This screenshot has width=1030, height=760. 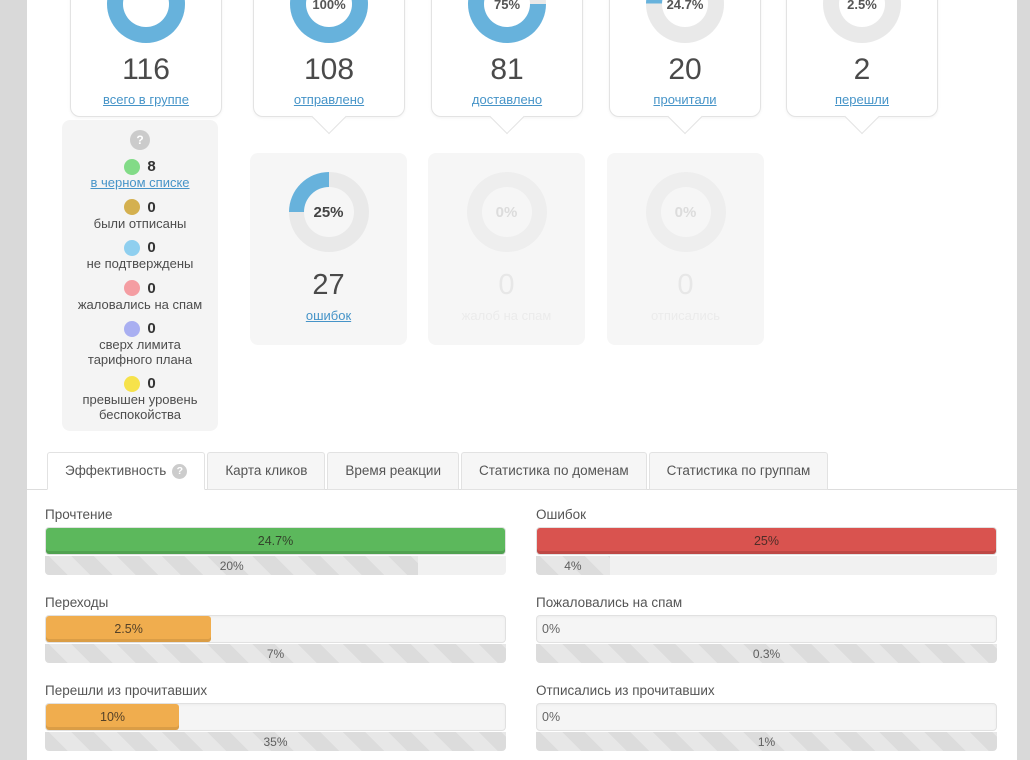 What do you see at coordinates (126, 690) in the screenshot?
I see `metric-label: Перешли из прочитавших` at bounding box center [126, 690].